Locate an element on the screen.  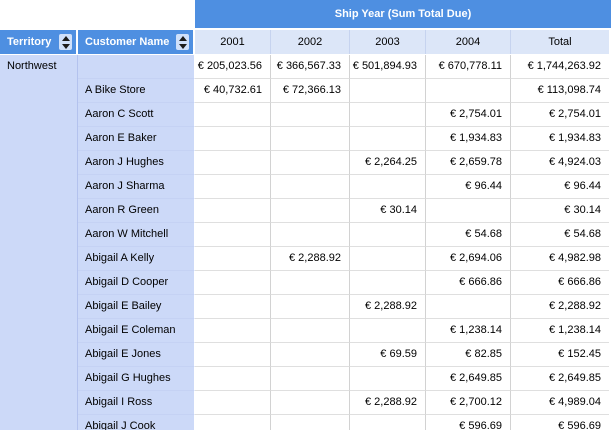
customer-name-cell: Aaron W Mitchell is located at coordinates (136, 235).